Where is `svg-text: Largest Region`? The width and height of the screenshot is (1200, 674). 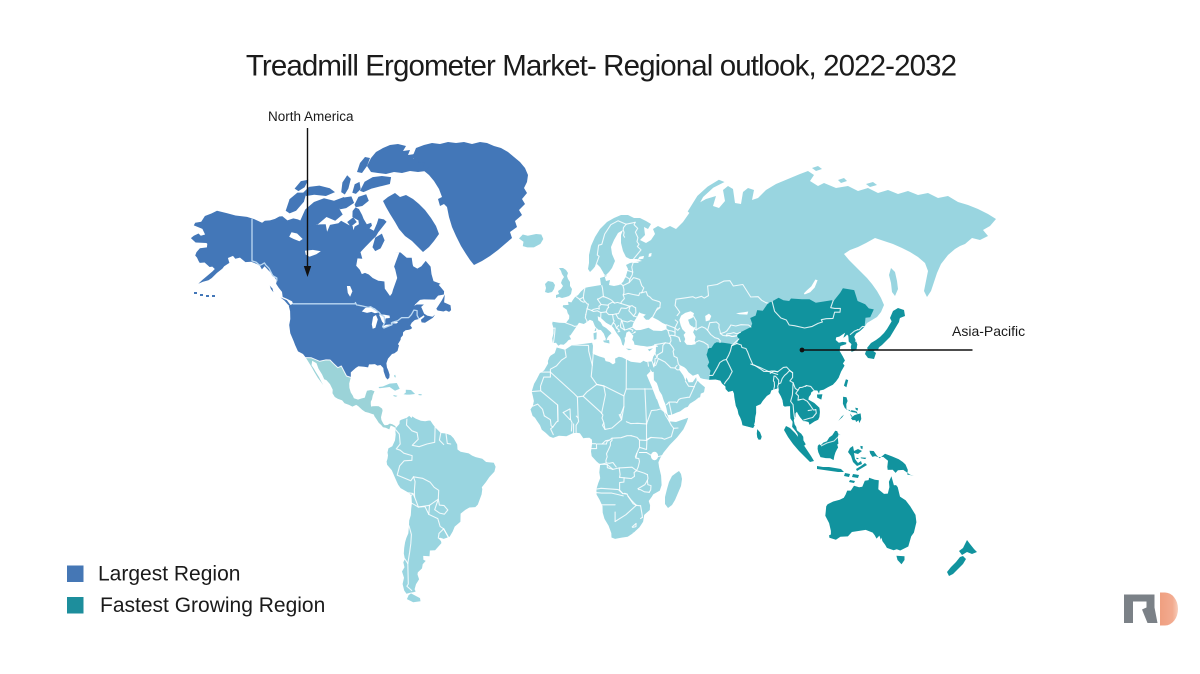
svg-text: Largest Region is located at coordinates (169, 574).